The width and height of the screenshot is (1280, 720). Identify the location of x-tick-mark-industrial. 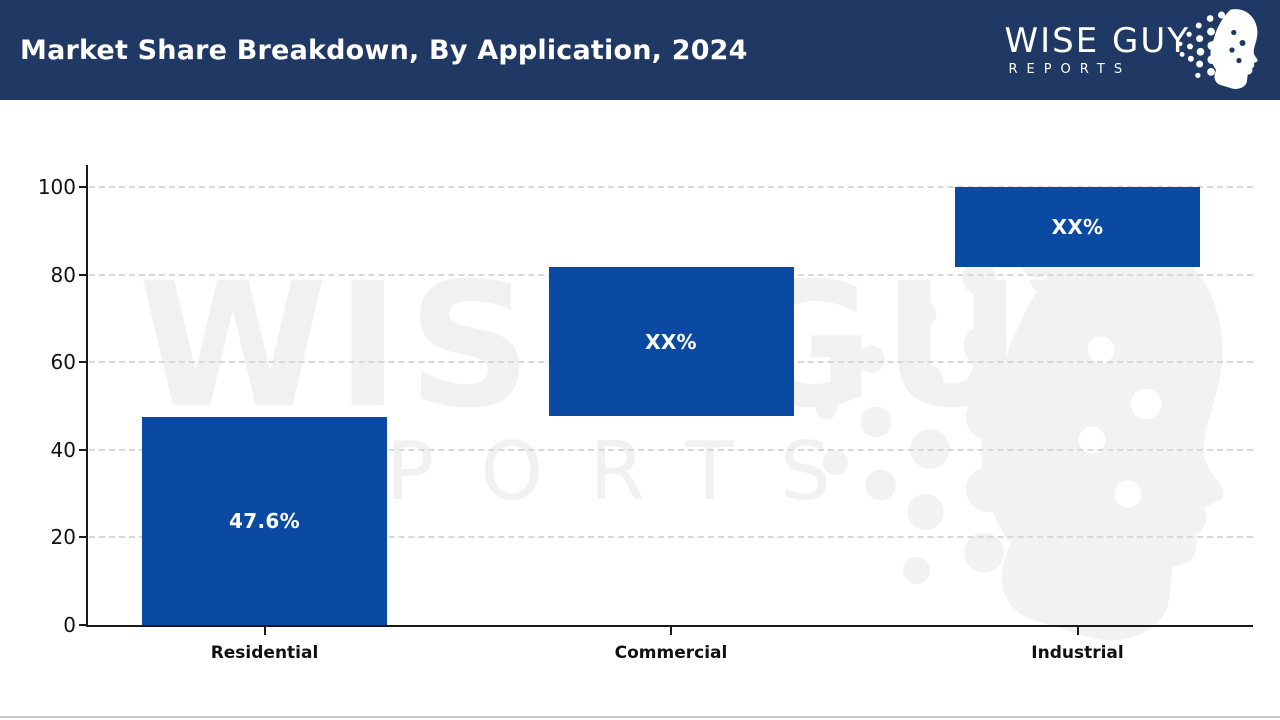
(1077, 631).